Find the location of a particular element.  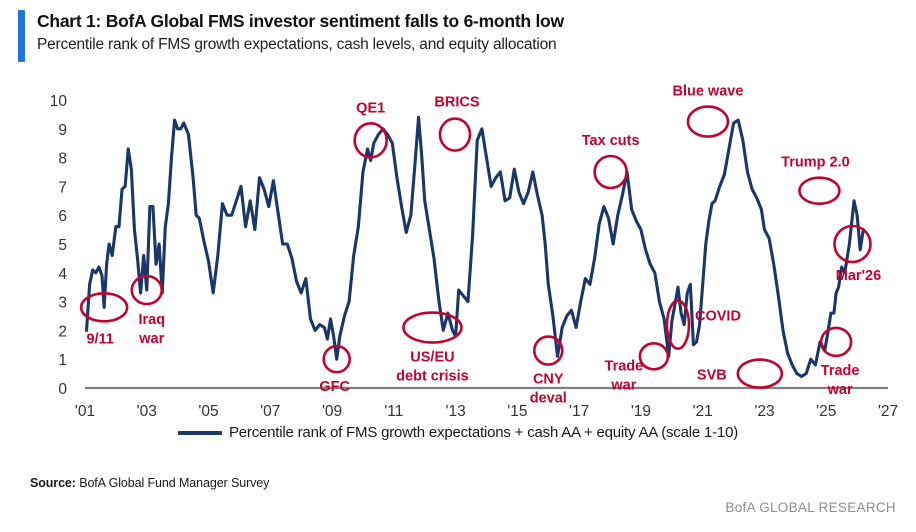

x-axis-tick-label: '13 is located at coordinates (456, 411).